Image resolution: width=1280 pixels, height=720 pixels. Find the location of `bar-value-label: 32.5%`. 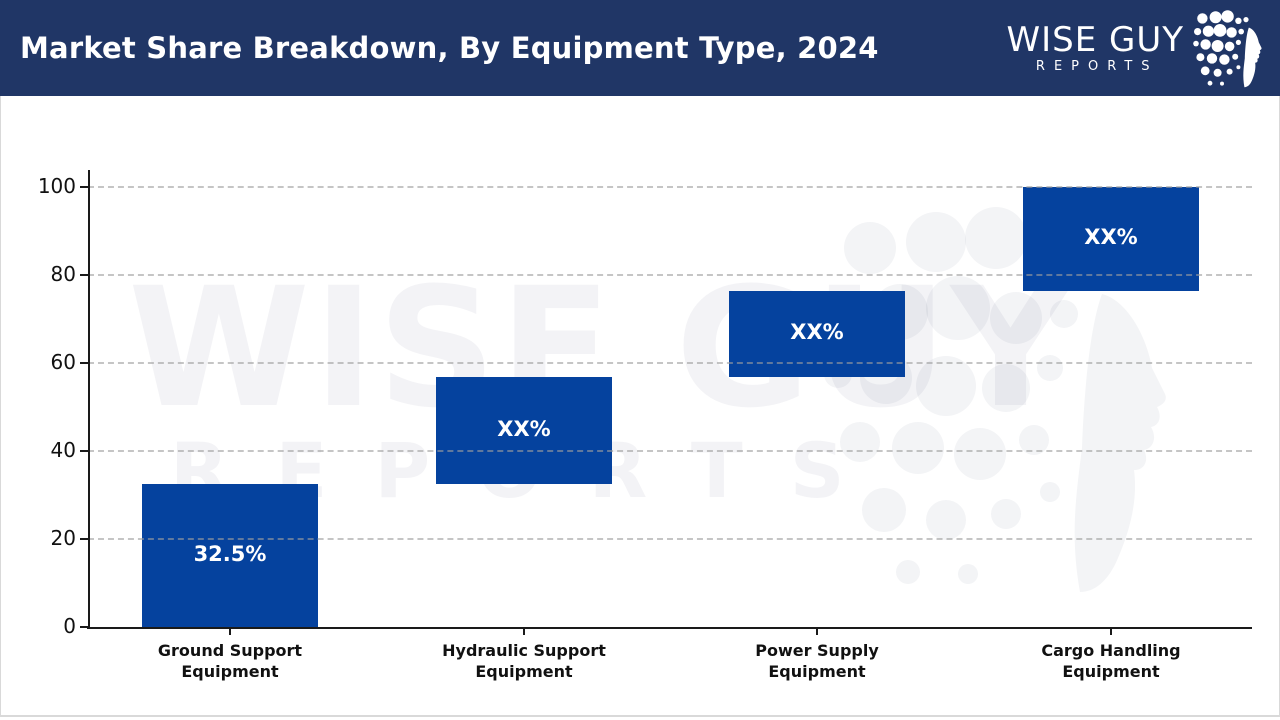

bar-value-label: 32.5% is located at coordinates (230, 553).